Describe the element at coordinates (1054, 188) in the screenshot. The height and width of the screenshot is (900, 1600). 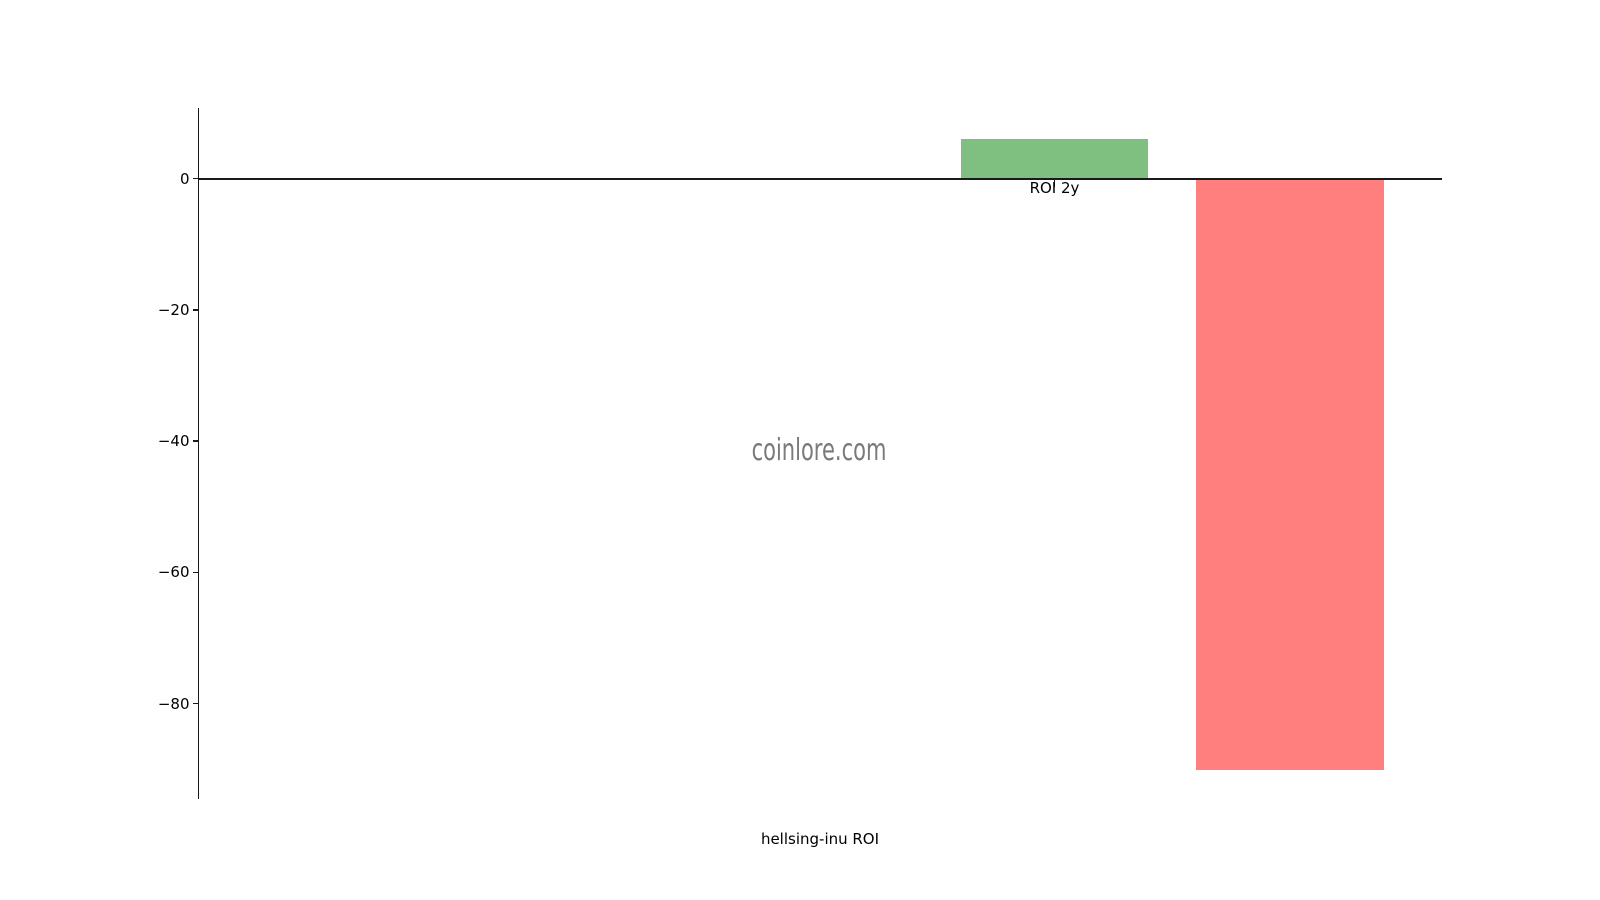
I see `x-tick-label: ROI 2y` at that location.